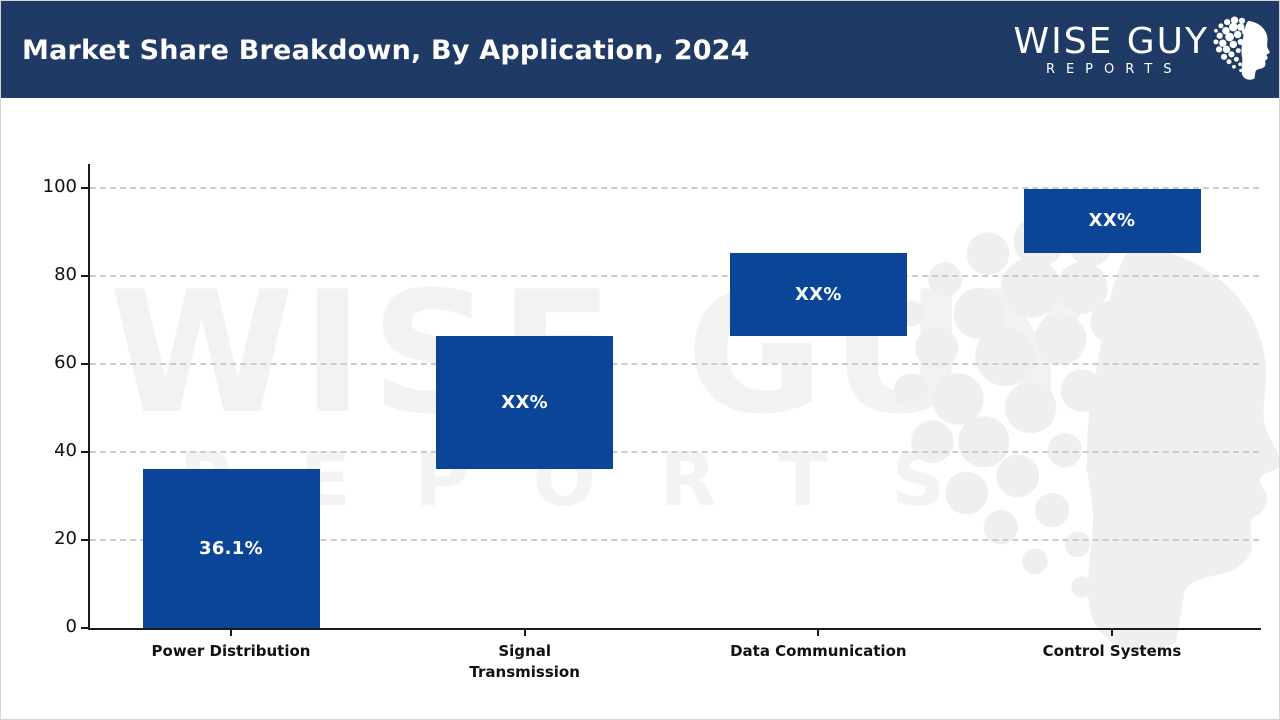 This screenshot has height=720, width=1280. I want to click on logo-text: WISE GUY REPORTS, so click(1111, 49).